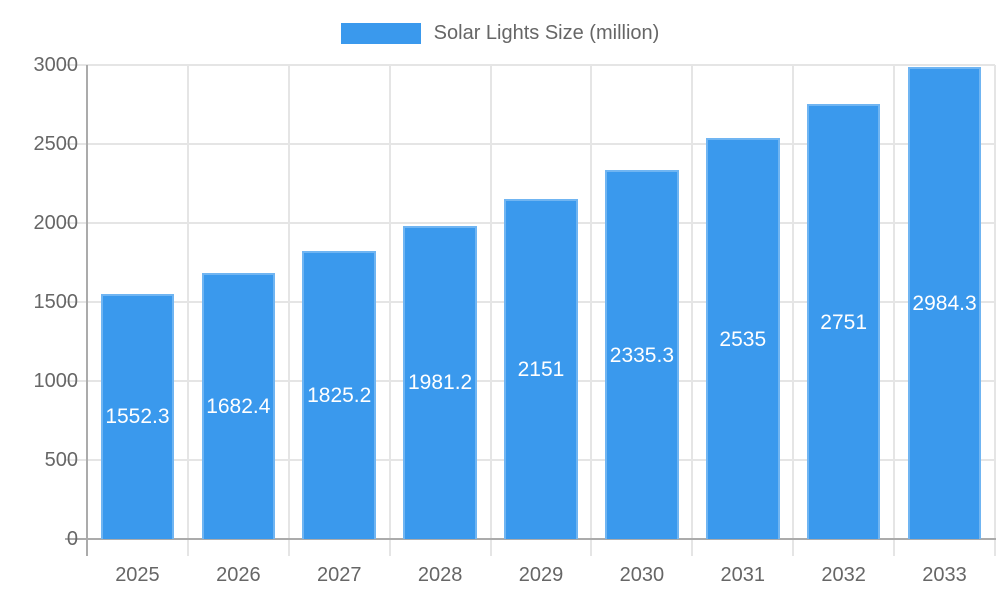 Image resolution: width=1000 pixels, height=600 pixels. I want to click on bar: 1552.3, so click(137, 416).